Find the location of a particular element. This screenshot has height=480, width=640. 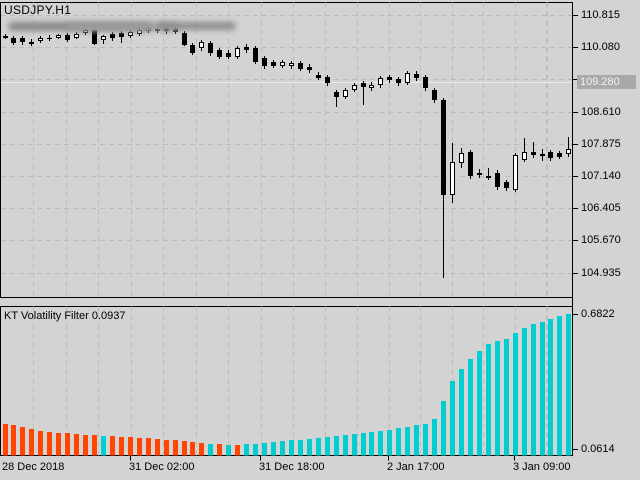

price-axis-label: 108.610 is located at coordinates (601, 112).